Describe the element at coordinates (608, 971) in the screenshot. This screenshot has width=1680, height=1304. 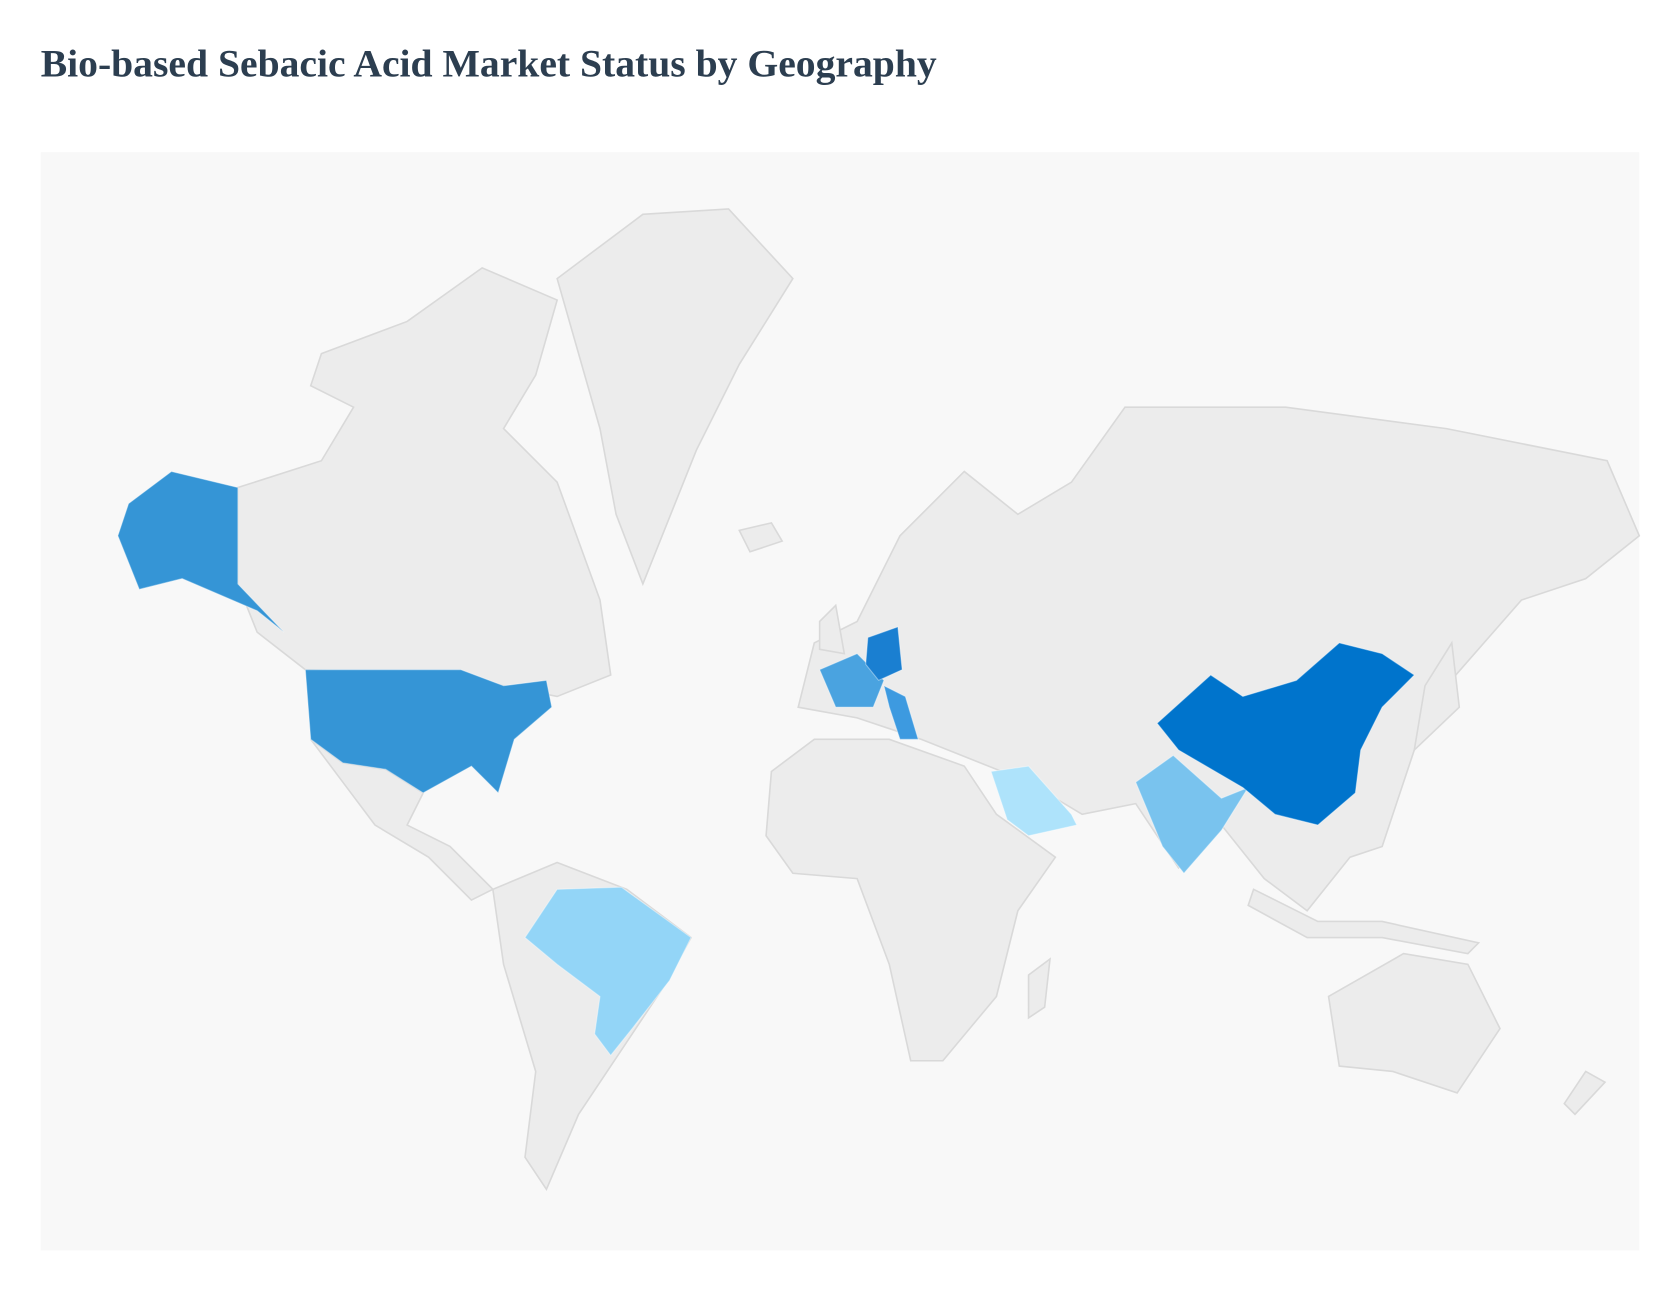
I see `brazil` at that location.